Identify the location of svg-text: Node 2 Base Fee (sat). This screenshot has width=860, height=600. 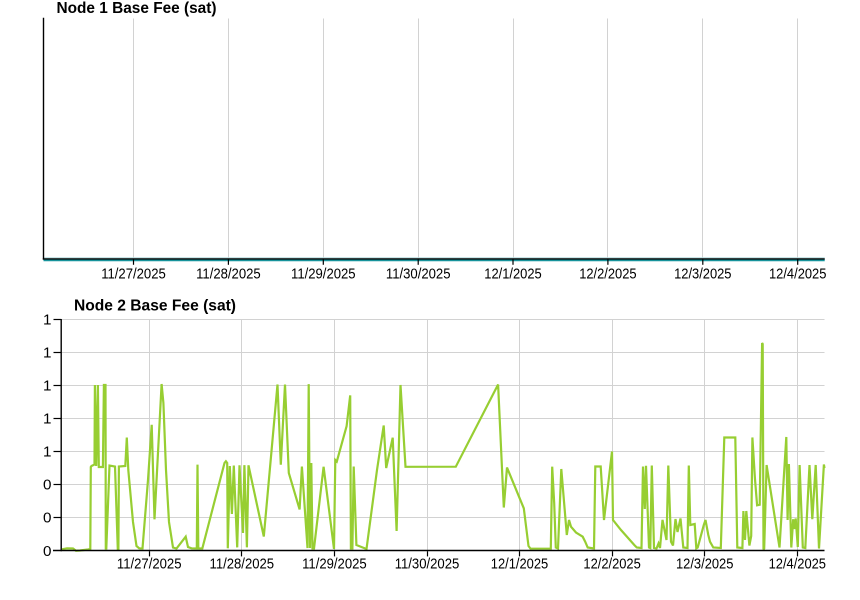
(155, 306).